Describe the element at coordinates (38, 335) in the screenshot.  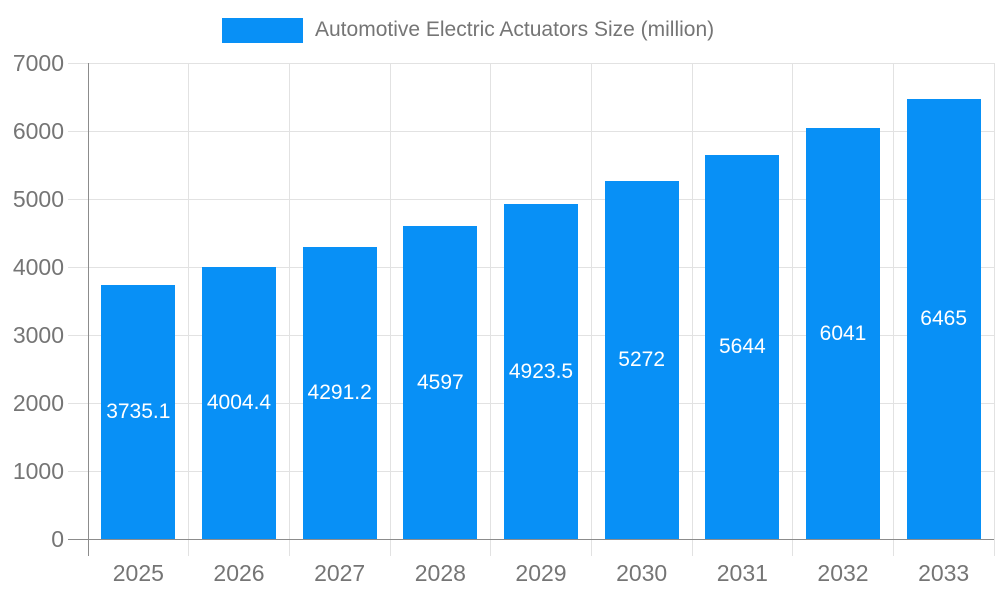
I see `y-axis-tick-label: 3000` at that location.